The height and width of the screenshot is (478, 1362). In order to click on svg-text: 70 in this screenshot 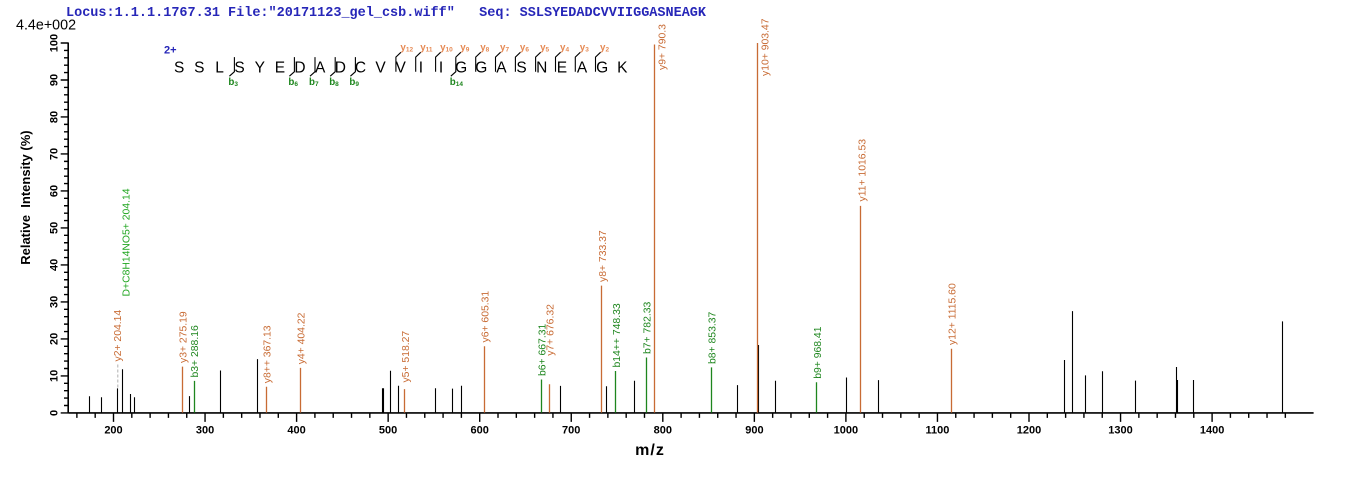, I will do `click(55, 154)`.